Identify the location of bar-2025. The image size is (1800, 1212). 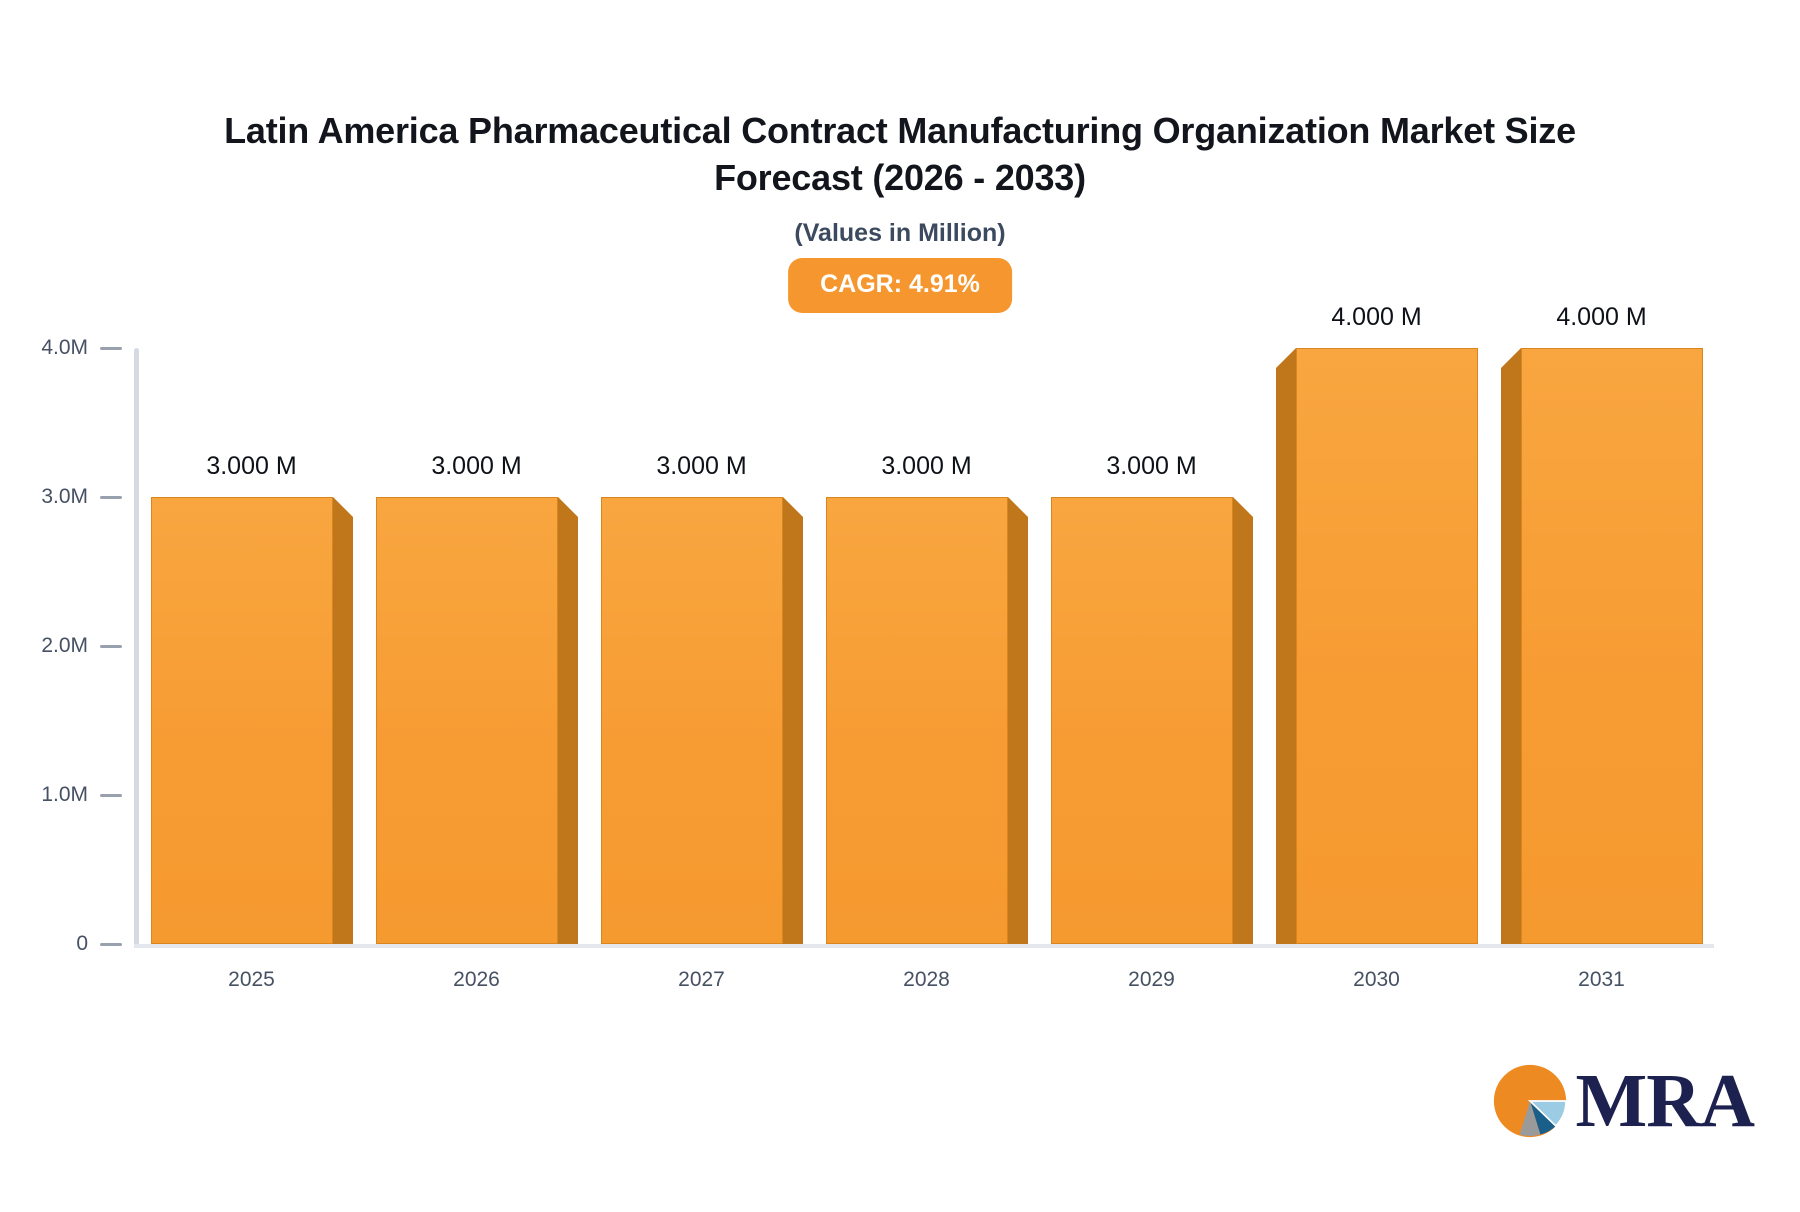
(241, 720).